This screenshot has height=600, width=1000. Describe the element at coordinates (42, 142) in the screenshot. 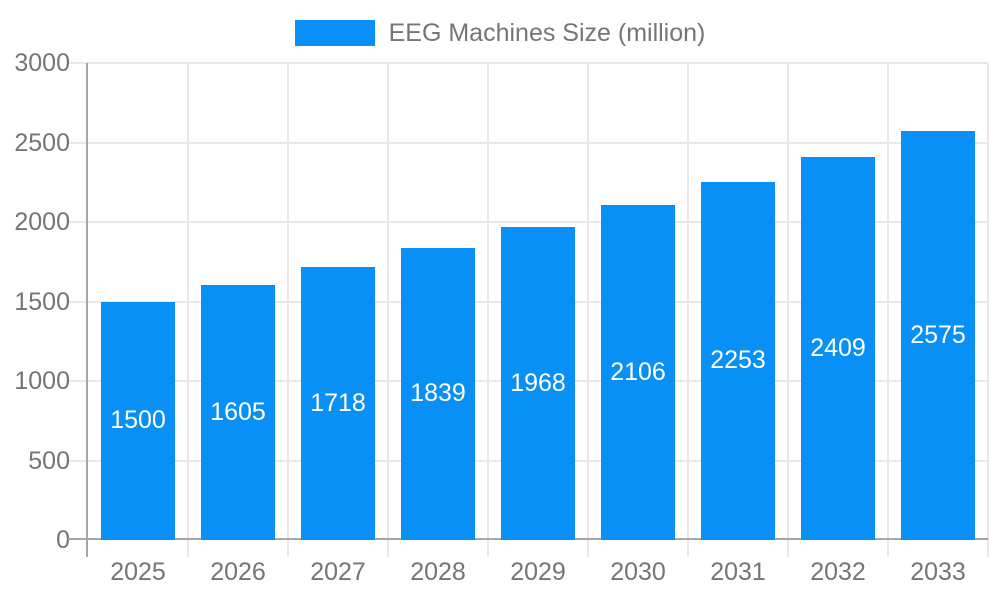

I see `y-axis-tick-label: 2500` at that location.